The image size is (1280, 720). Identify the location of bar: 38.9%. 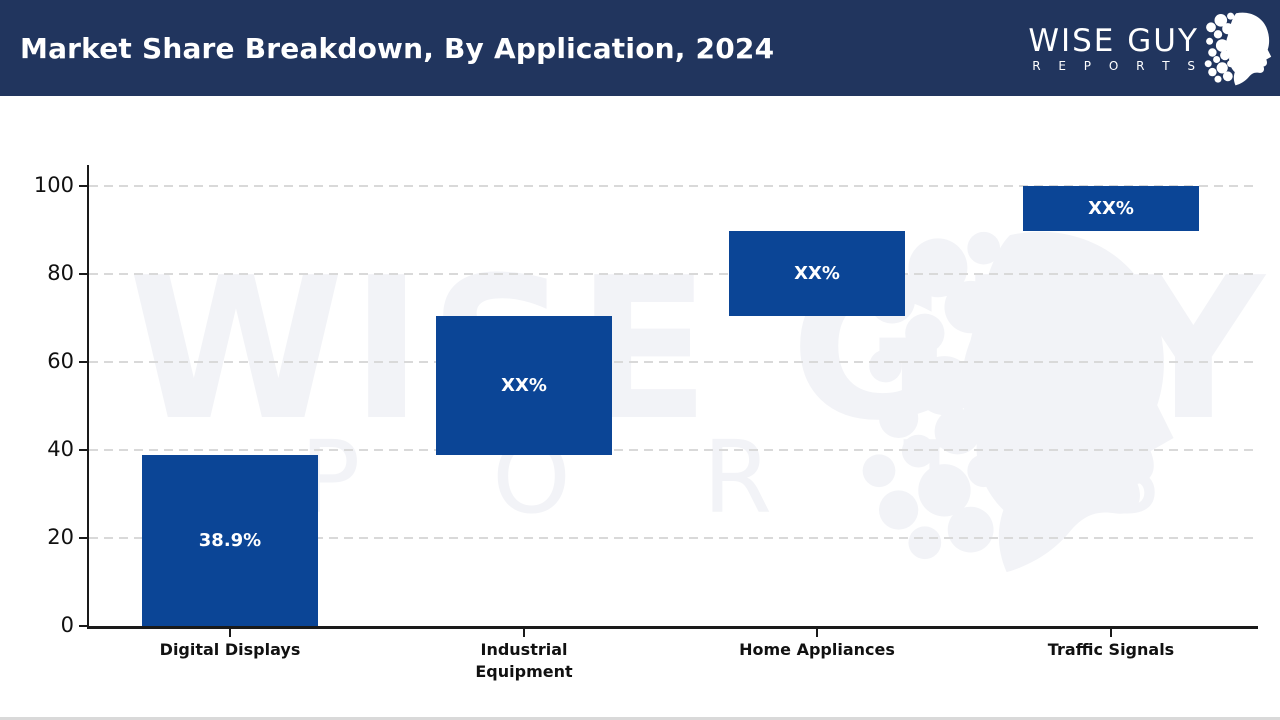
(230, 540).